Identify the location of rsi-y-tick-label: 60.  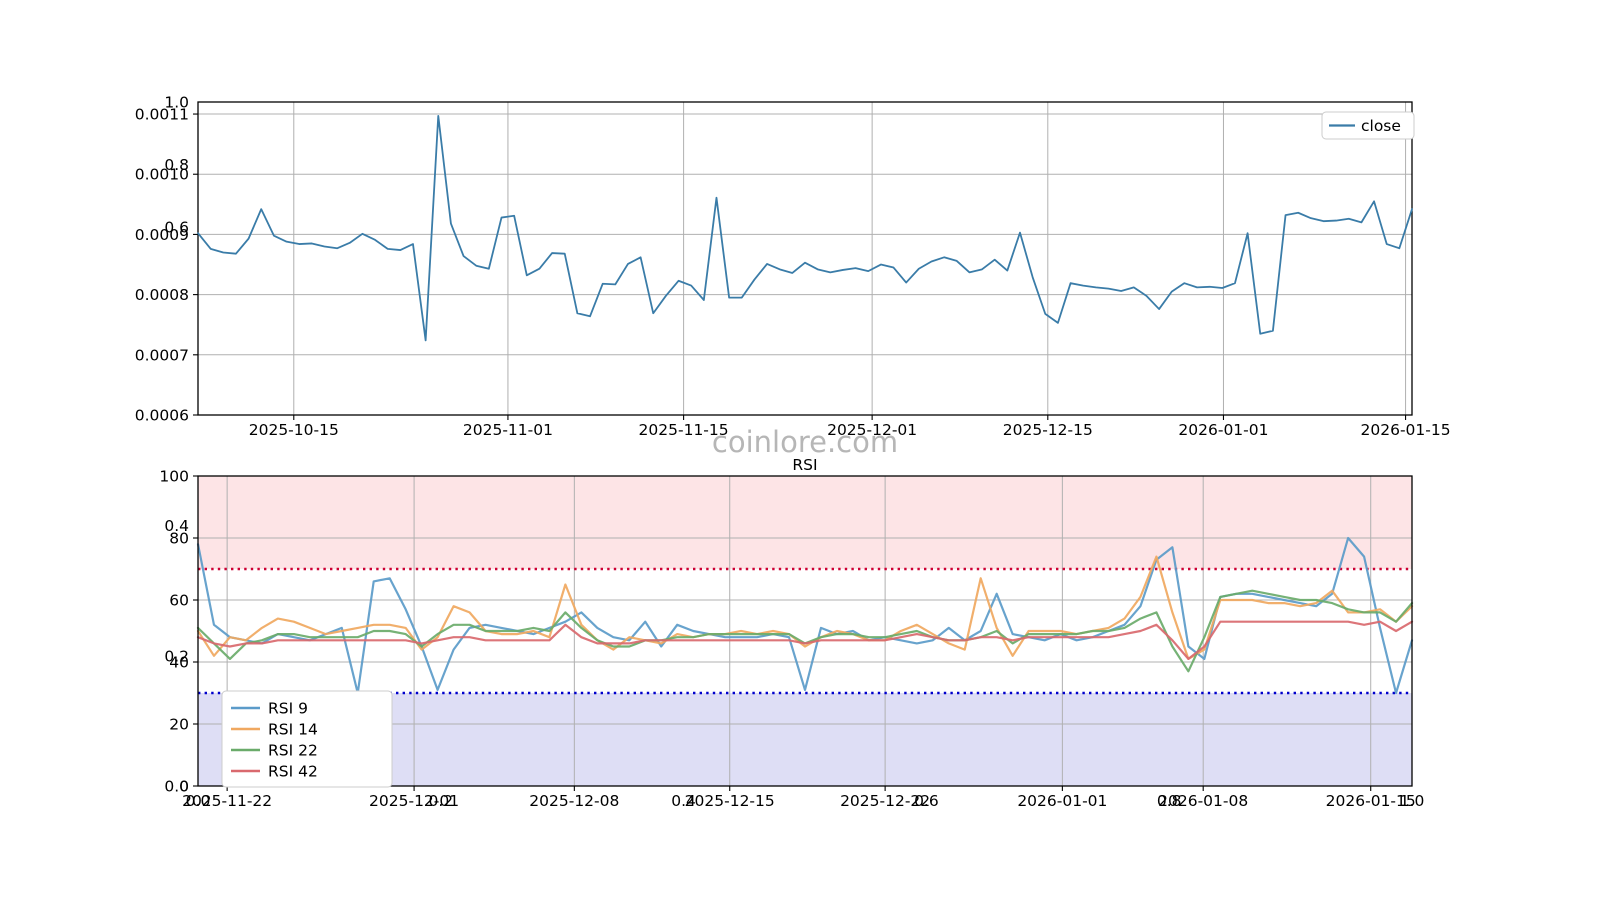
(179, 601).